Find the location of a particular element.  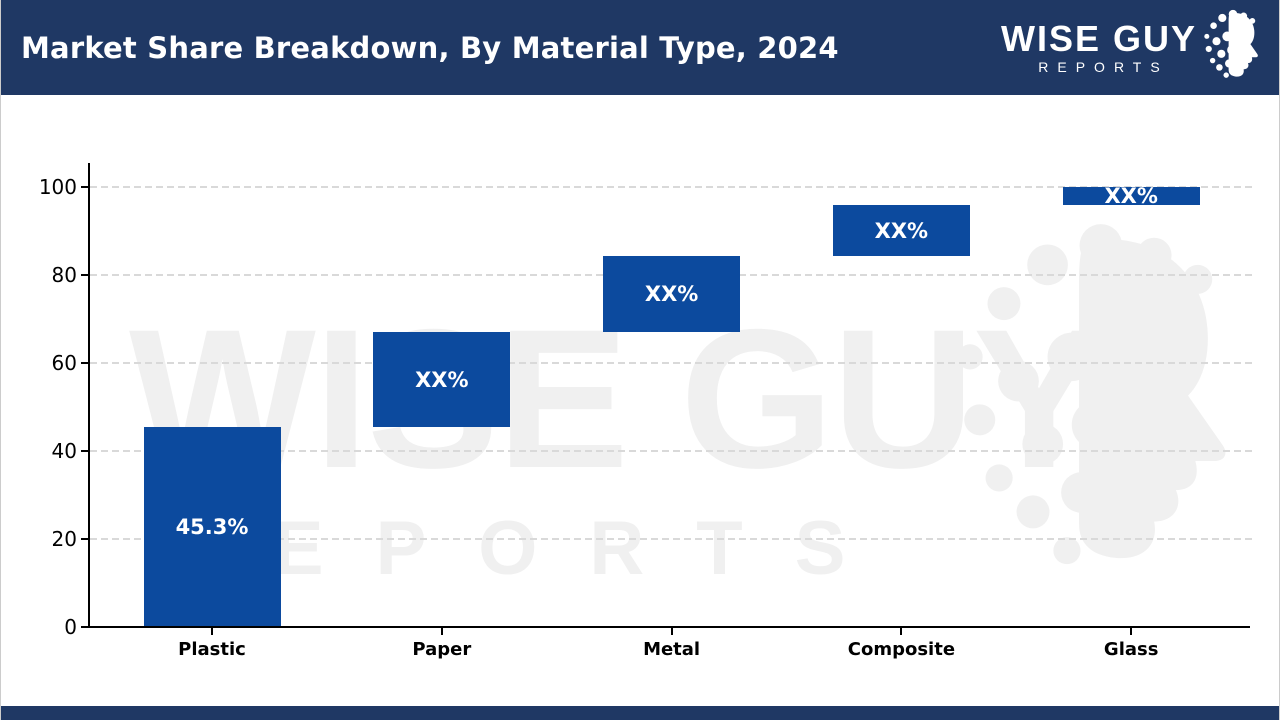

logo-wiseguy-text: WISE GUY is located at coordinates (1098, 38).